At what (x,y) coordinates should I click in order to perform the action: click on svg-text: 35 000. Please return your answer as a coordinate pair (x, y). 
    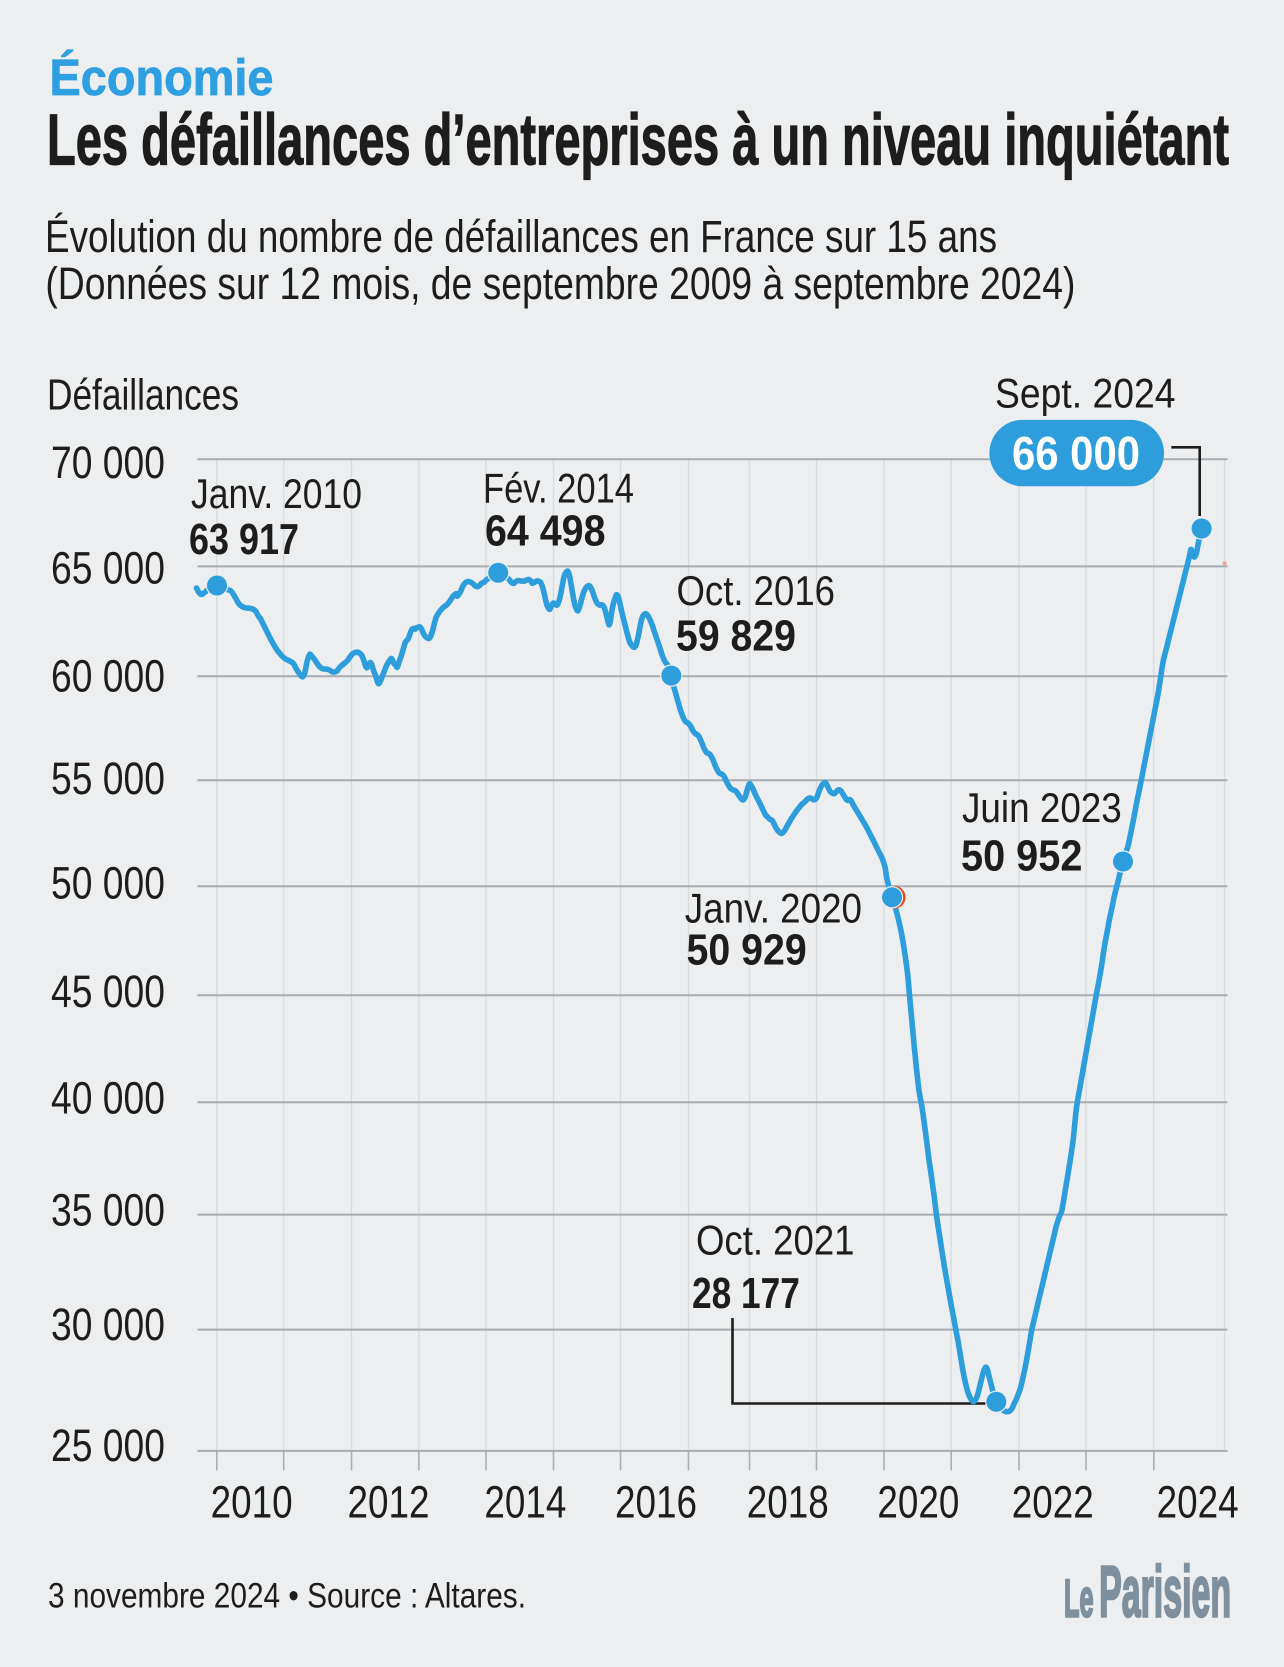
    Looking at the image, I should click on (108, 1210).